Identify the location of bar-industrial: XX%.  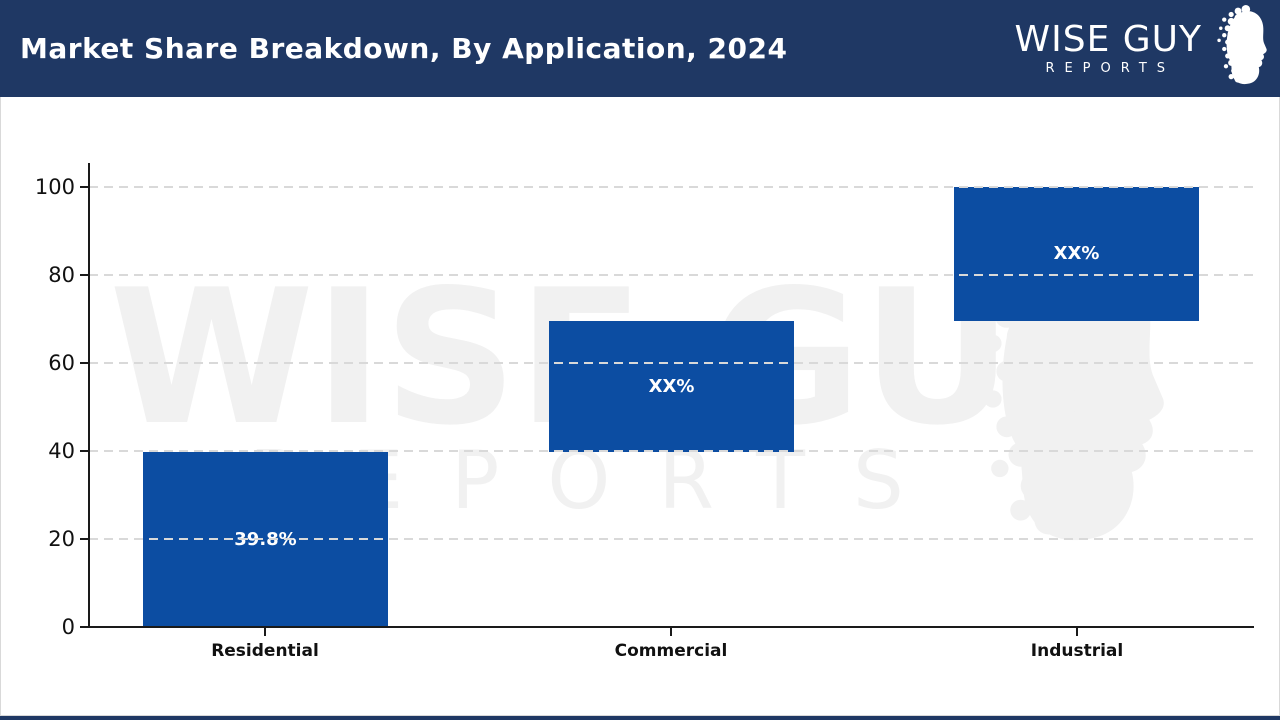
(1076, 254).